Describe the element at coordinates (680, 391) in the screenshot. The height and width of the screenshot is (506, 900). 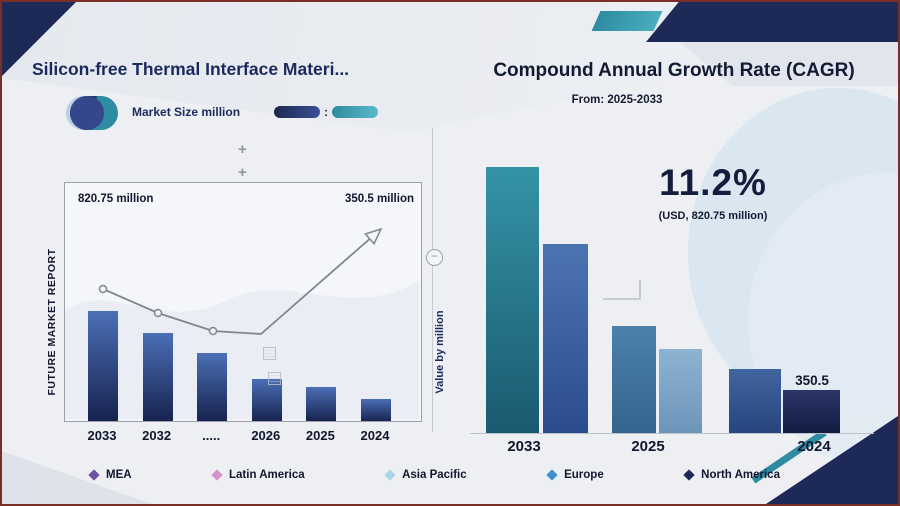
I see `cagr-bar-2025-lower` at that location.